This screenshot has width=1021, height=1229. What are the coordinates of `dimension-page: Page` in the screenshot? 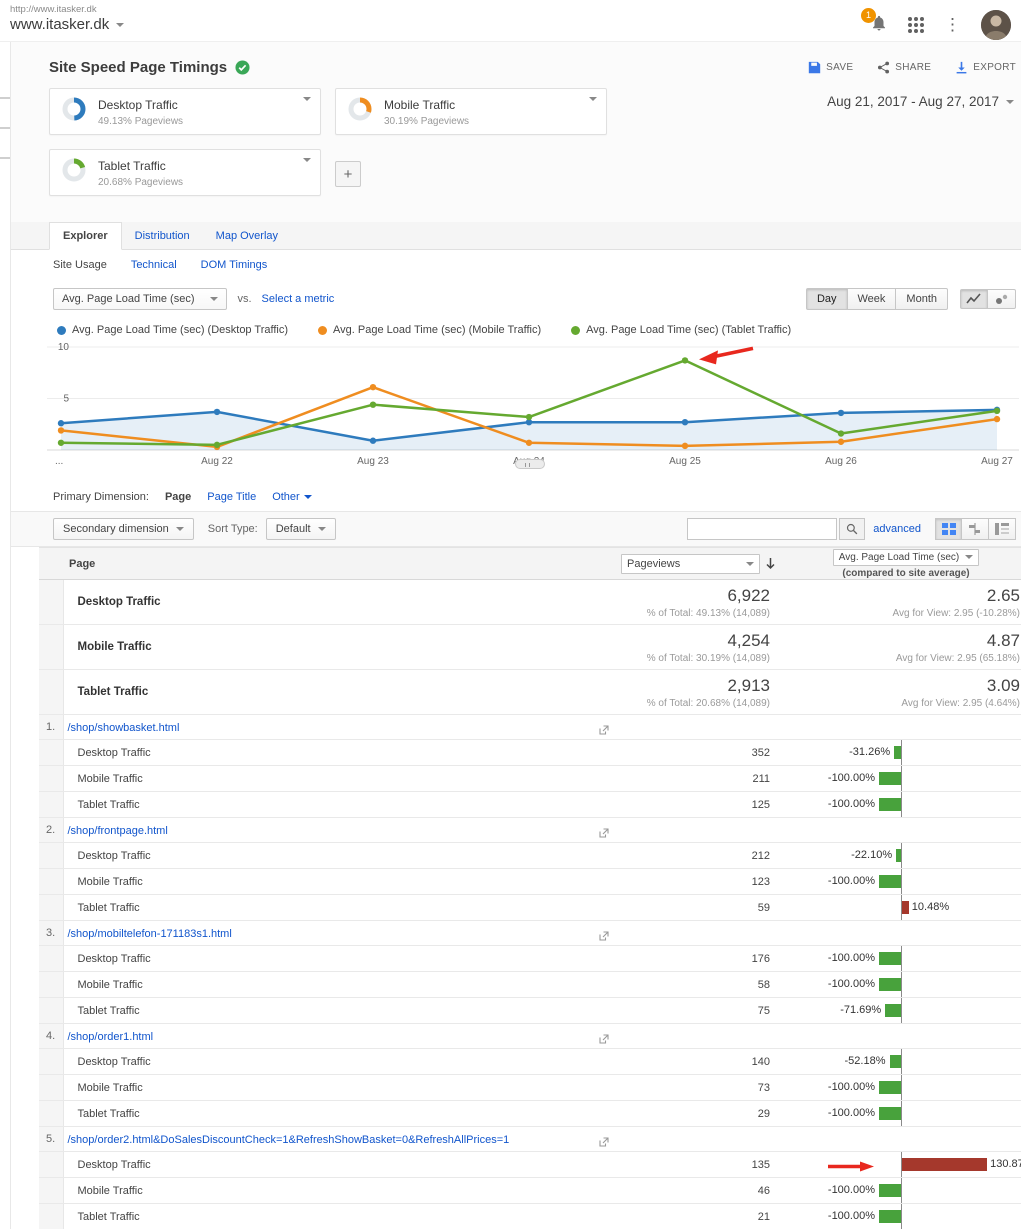 It's located at (178, 497).